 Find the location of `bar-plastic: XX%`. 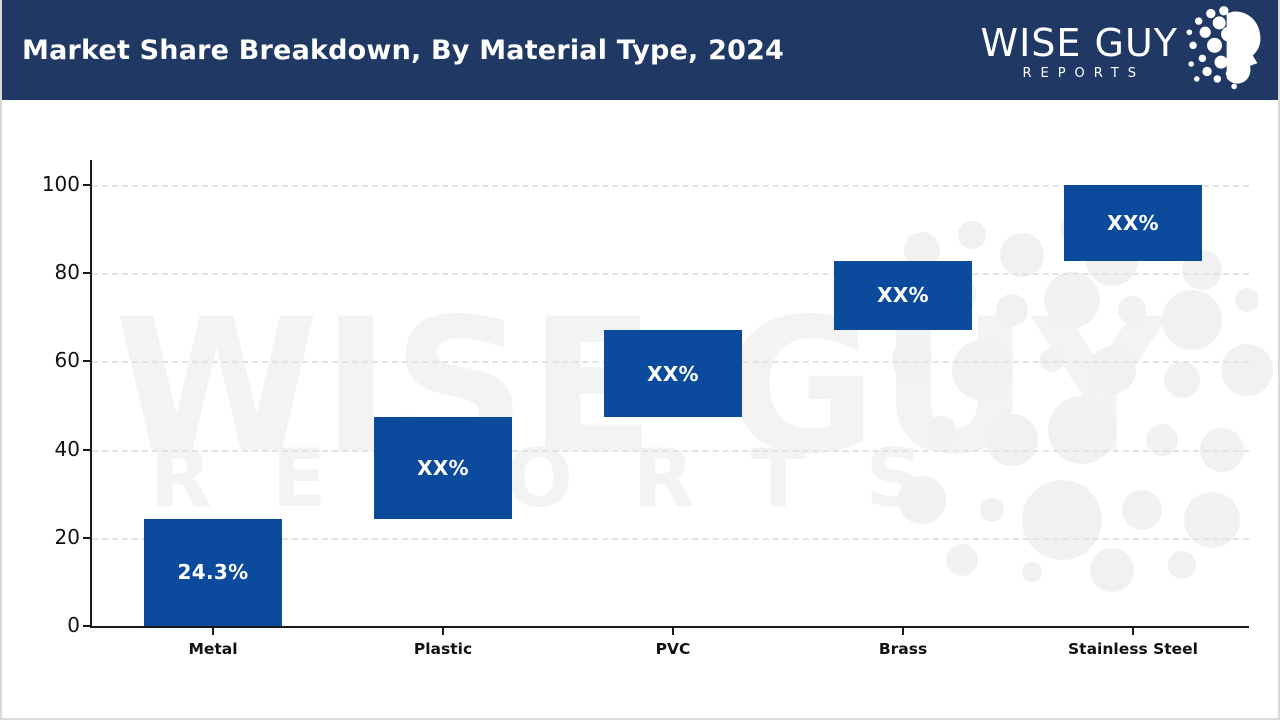

bar-plastic: XX% is located at coordinates (443, 468).